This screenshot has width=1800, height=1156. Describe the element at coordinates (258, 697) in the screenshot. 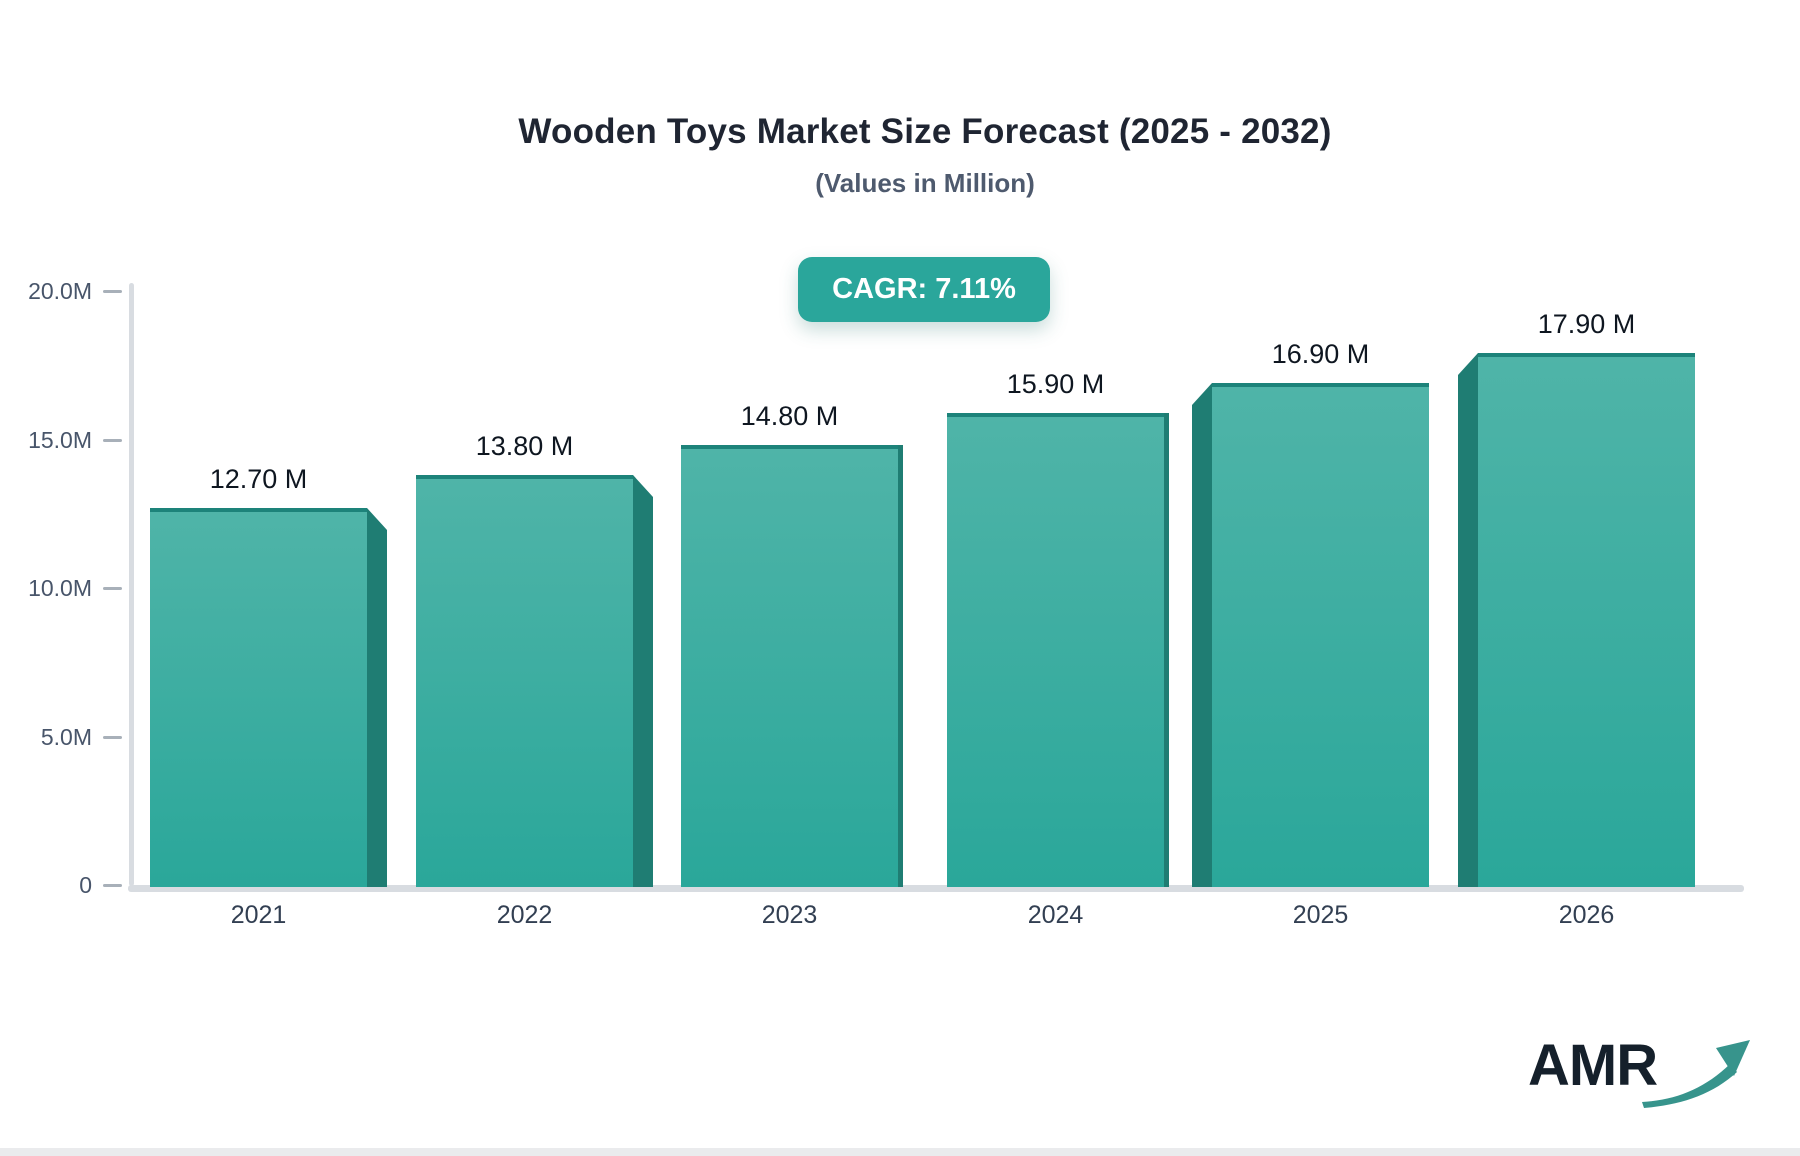

I see `bar-2021` at that location.